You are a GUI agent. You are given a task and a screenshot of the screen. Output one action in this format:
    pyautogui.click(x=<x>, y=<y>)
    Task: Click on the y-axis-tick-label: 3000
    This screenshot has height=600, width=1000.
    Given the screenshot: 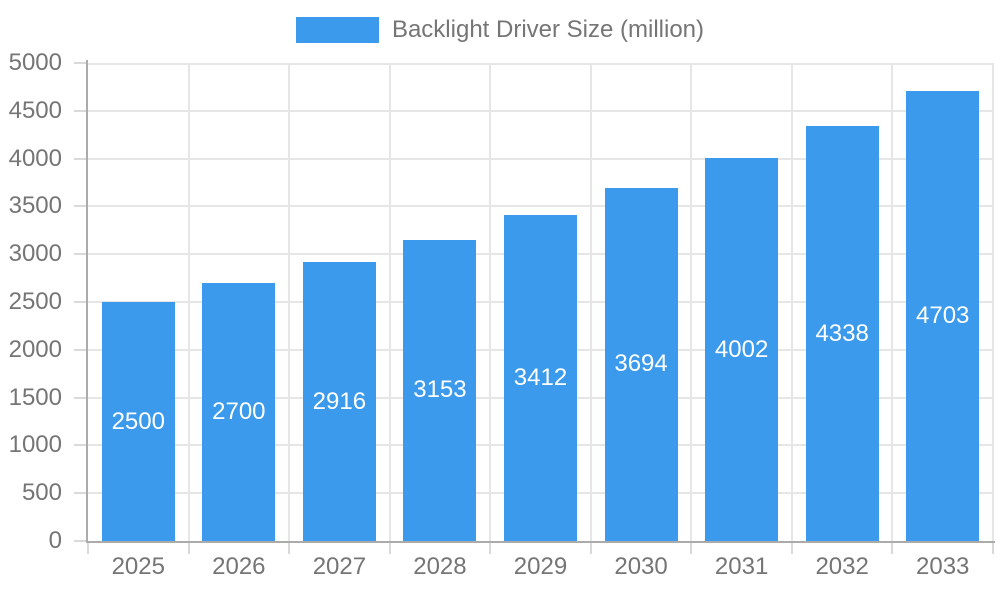 What is the action you would take?
    pyautogui.click(x=35, y=254)
    